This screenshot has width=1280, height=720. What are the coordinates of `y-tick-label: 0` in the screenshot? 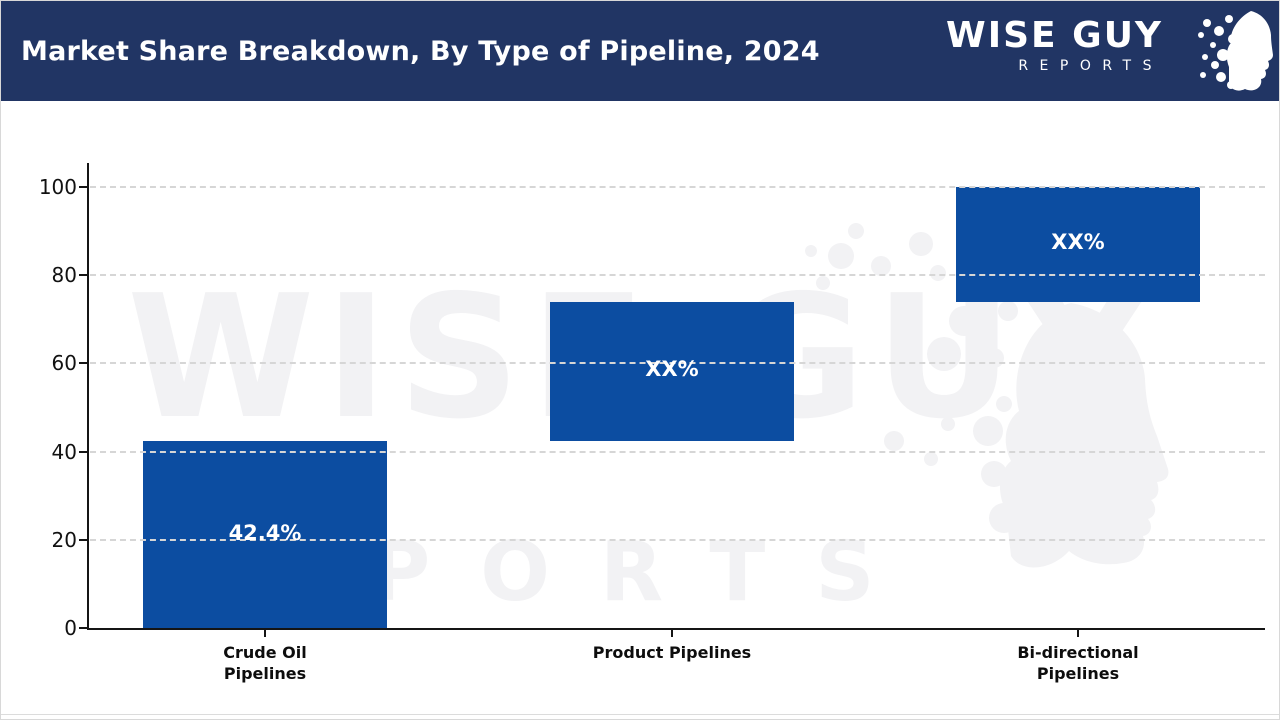 It's located at (70, 628).